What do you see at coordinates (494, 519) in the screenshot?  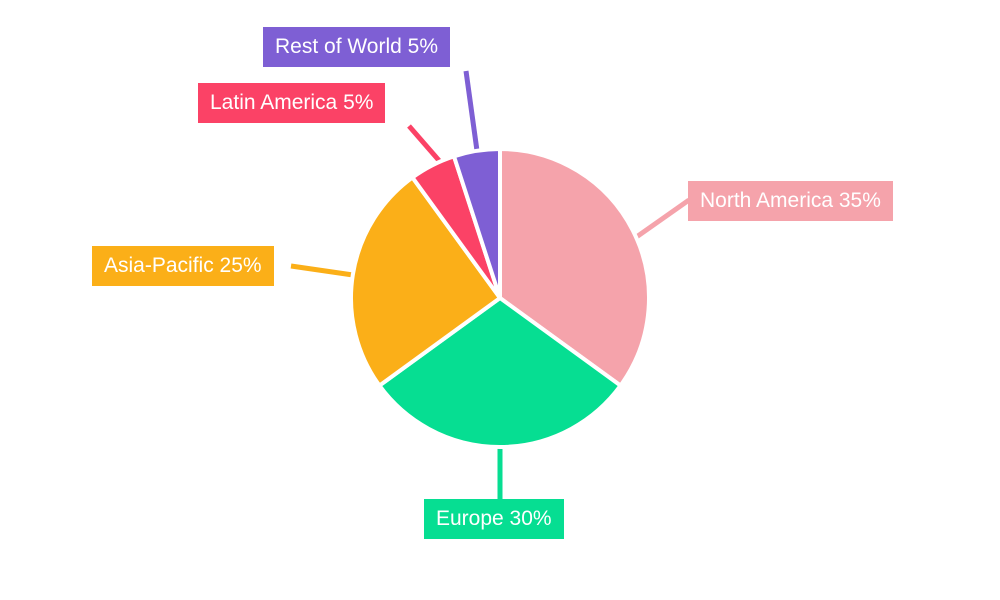 I see `pie-label-europe: Europe 30%` at bounding box center [494, 519].